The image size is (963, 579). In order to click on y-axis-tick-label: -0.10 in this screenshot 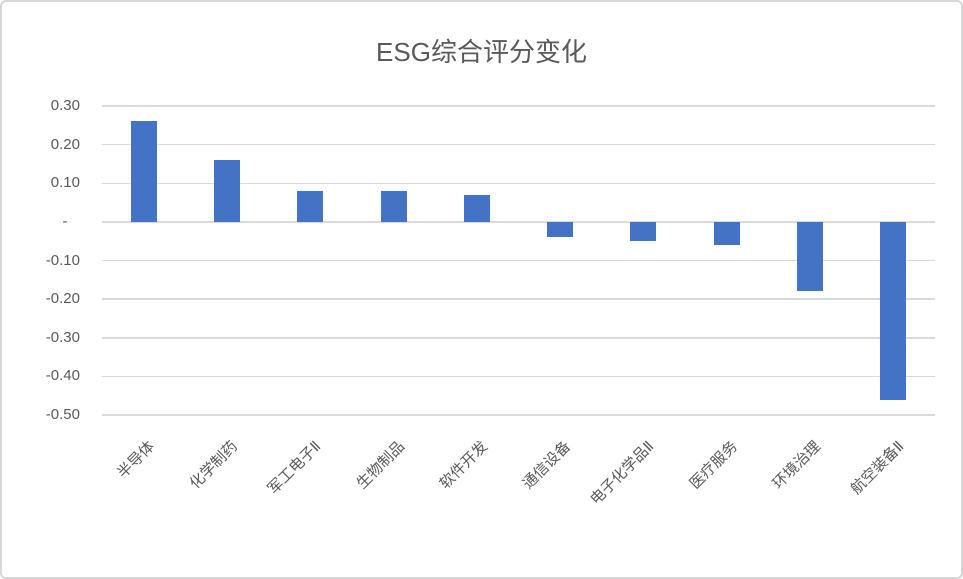, I will do `click(62, 260)`.